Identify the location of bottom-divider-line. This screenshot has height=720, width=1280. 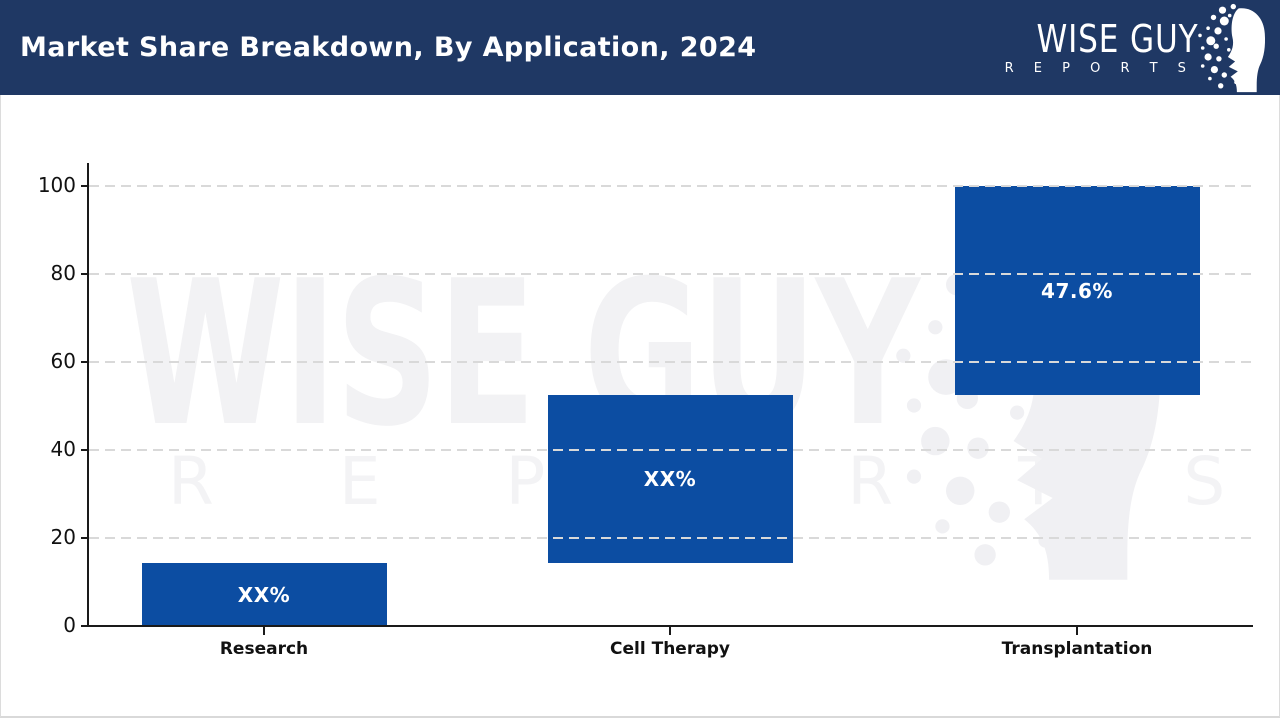
(640, 717).